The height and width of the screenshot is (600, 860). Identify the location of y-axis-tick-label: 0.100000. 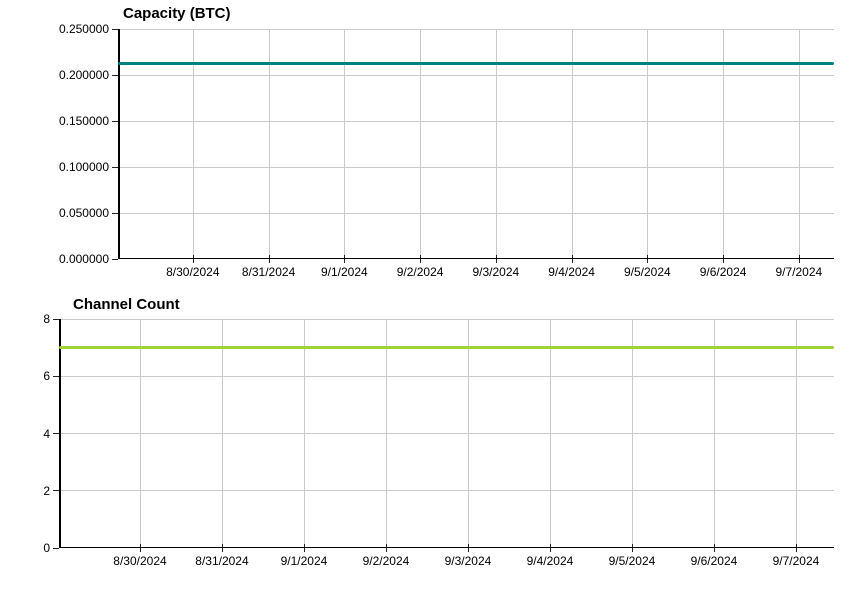
(83, 167).